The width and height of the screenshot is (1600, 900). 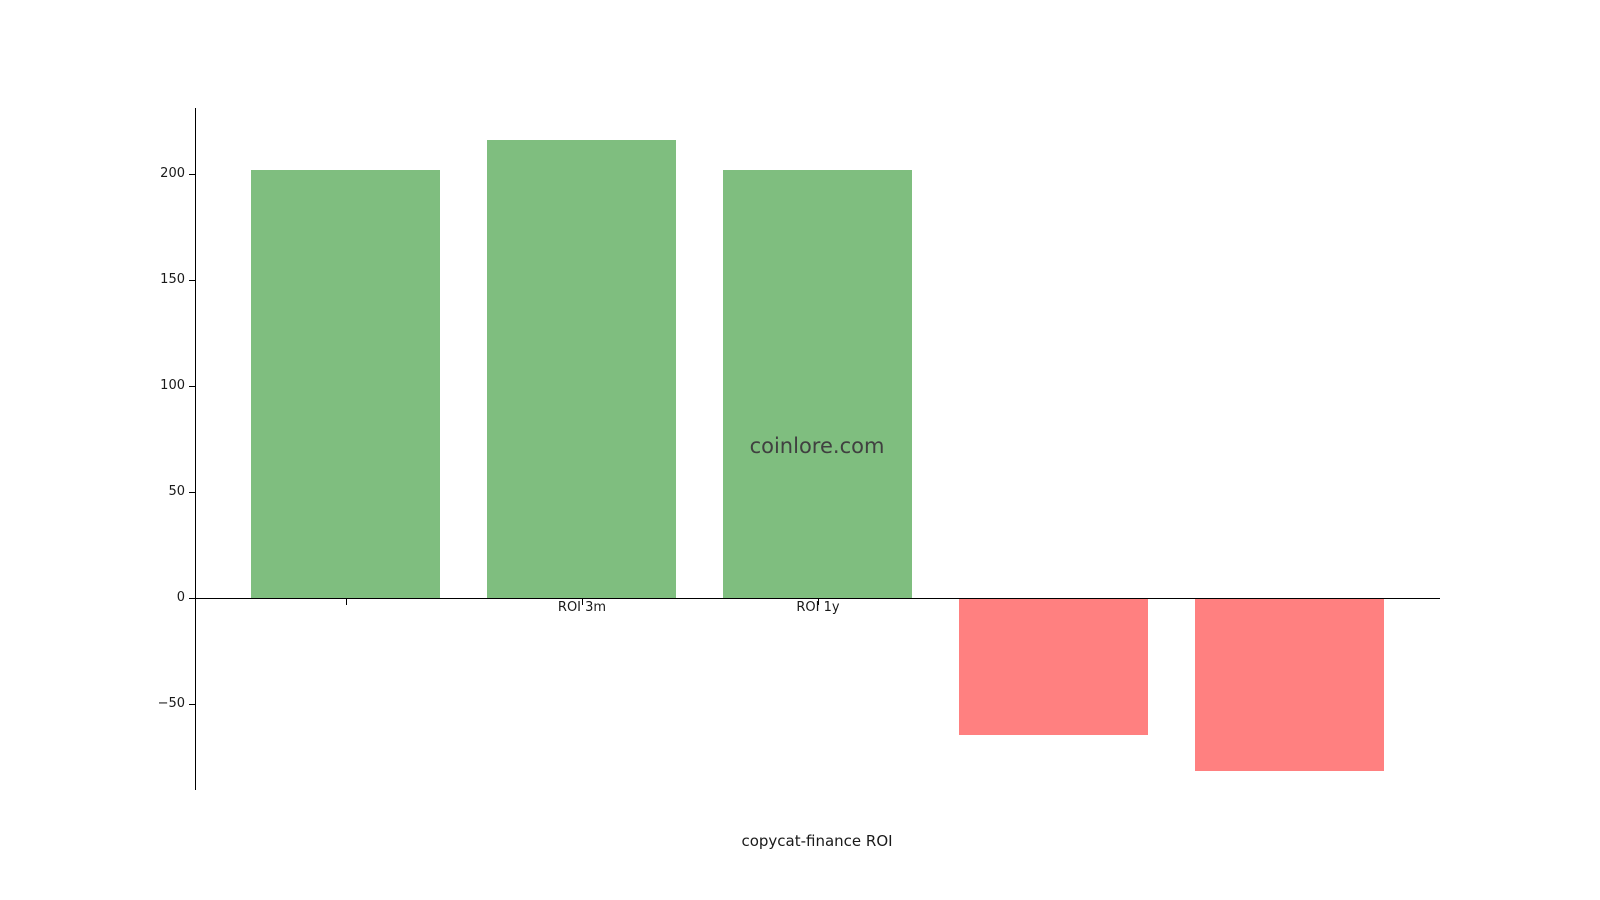 What do you see at coordinates (581, 369) in the screenshot?
I see `bar-1-roi-3m` at bounding box center [581, 369].